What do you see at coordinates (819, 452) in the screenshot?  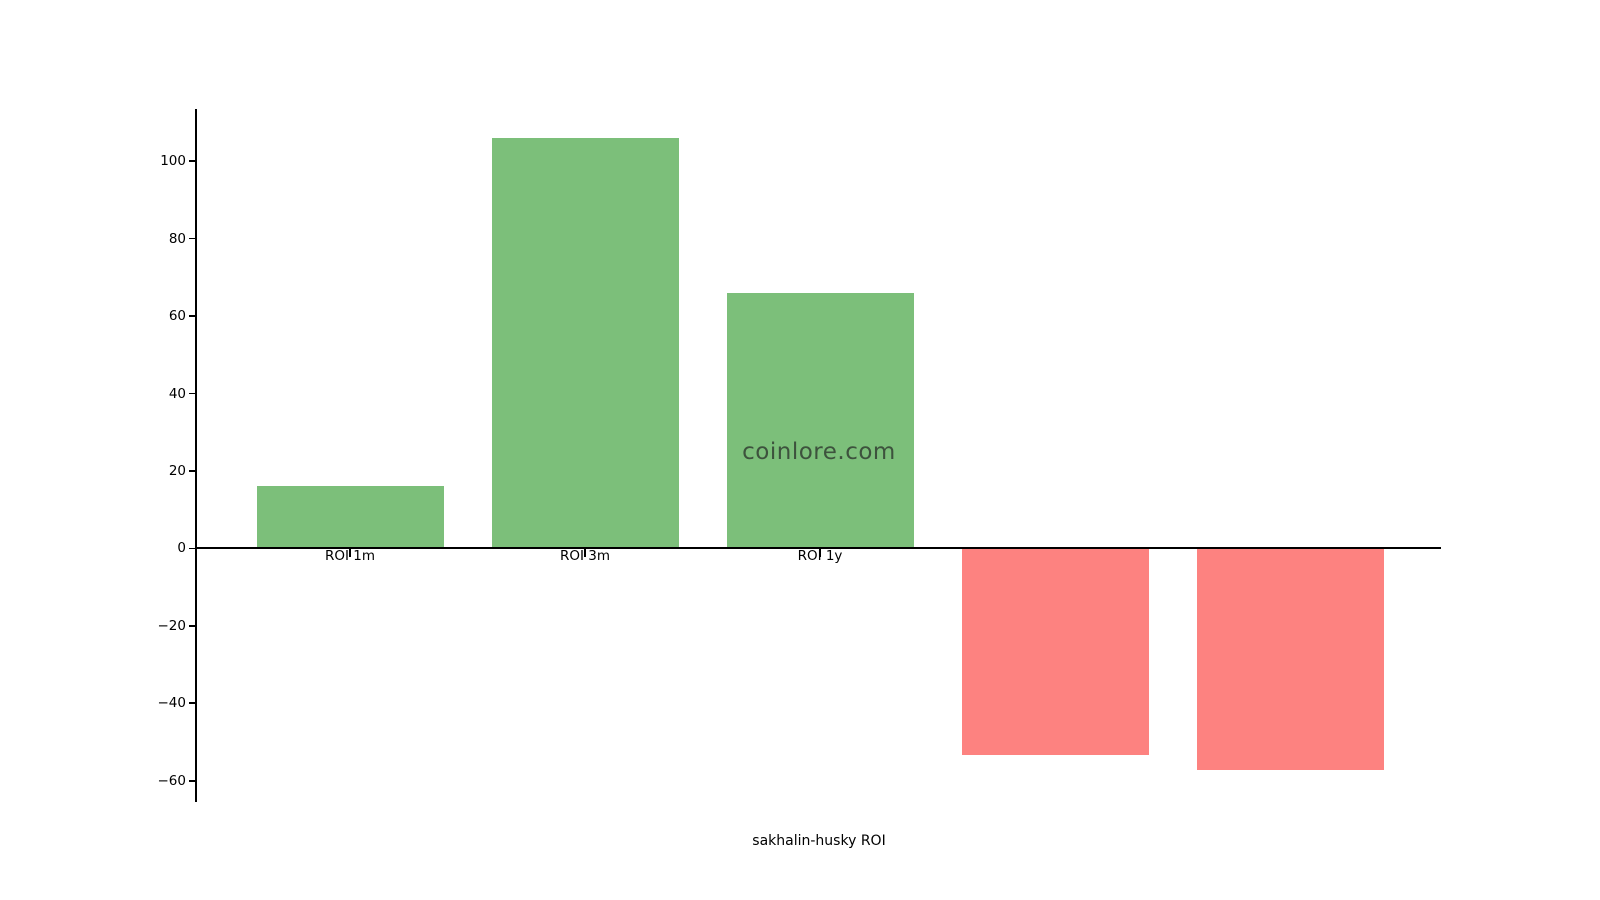 I see `watermark: coinlore.com` at bounding box center [819, 452].